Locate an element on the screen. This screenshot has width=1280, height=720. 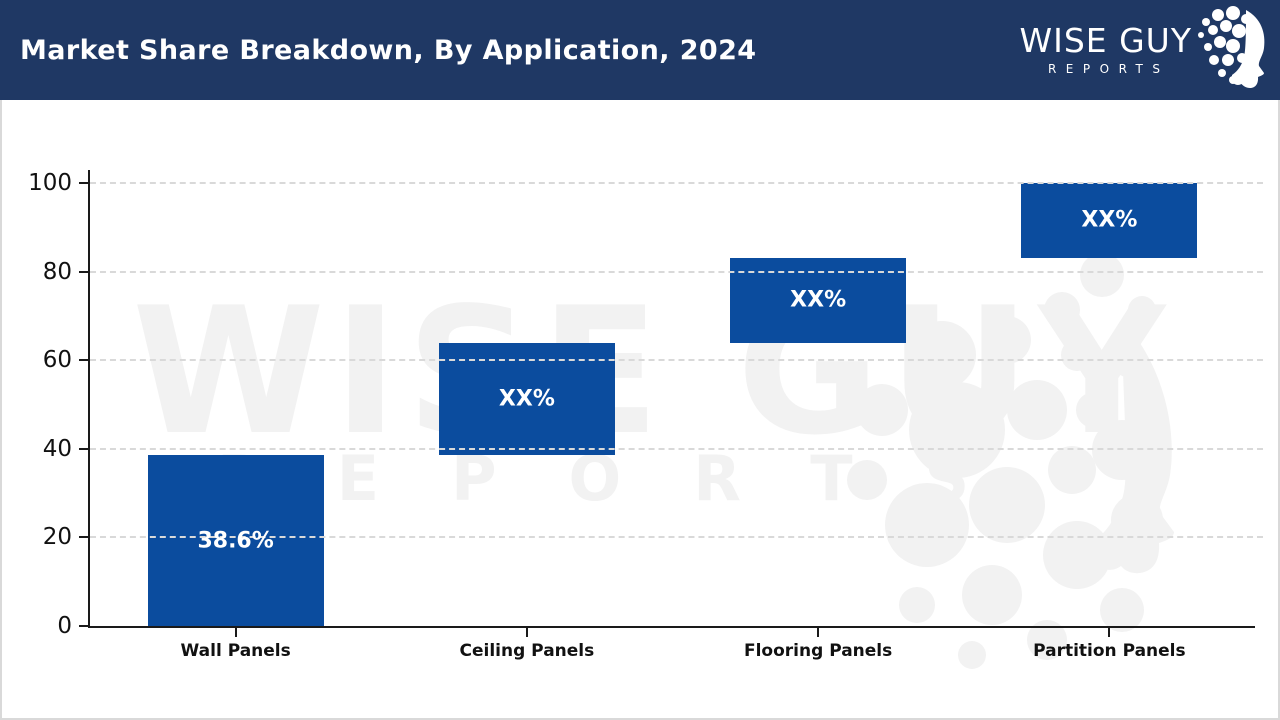
y-axis-tick-label: 80 is located at coordinates (57, 271).